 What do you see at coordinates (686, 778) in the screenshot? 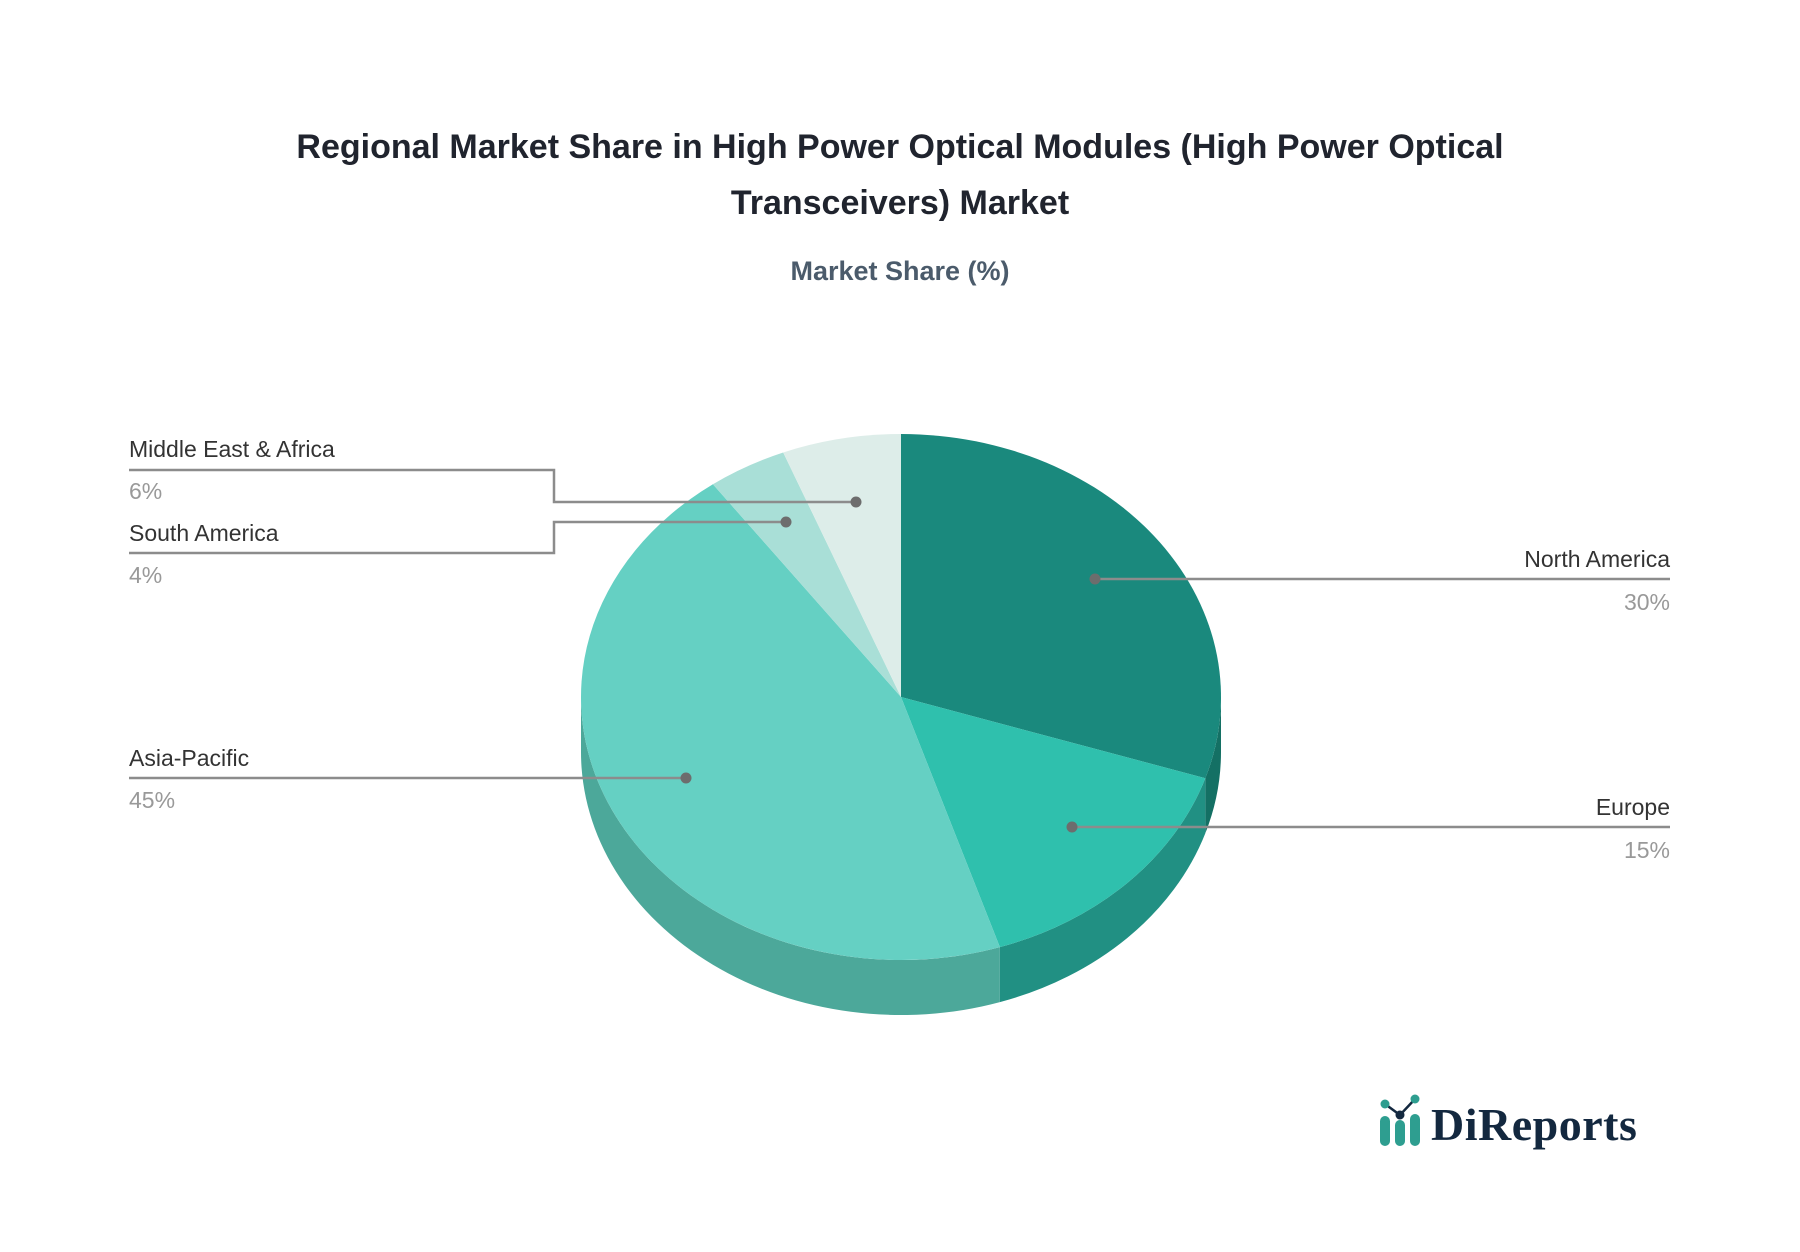
I see `callout-dot-asia-pacific` at bounding box center [686, 778].